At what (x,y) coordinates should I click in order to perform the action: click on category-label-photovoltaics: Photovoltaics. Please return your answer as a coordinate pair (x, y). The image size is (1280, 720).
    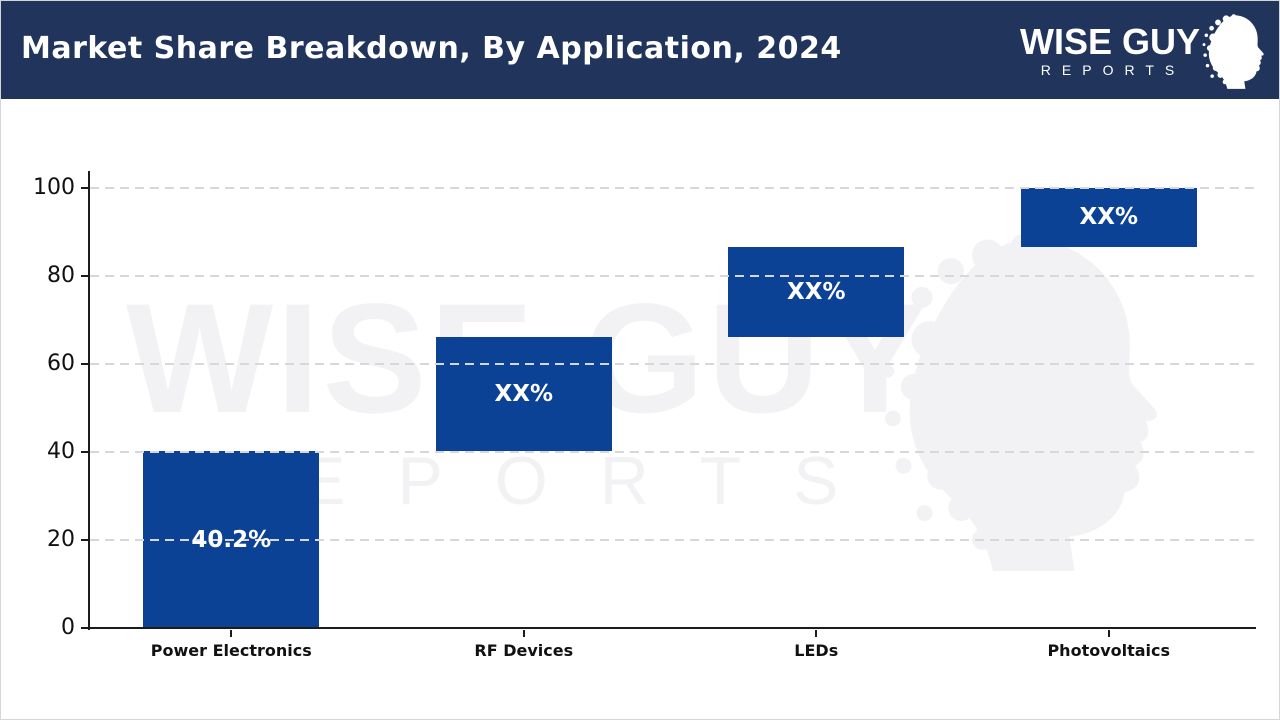
    Looking at the image, I should click on (1109, 650).